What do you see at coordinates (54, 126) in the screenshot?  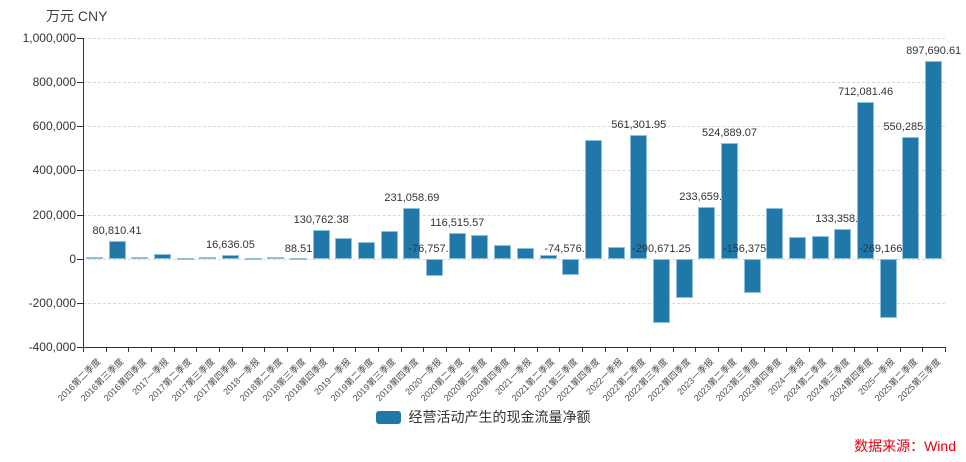 I see `y-axis-label: 600,000` at bounding box center [54, 126].